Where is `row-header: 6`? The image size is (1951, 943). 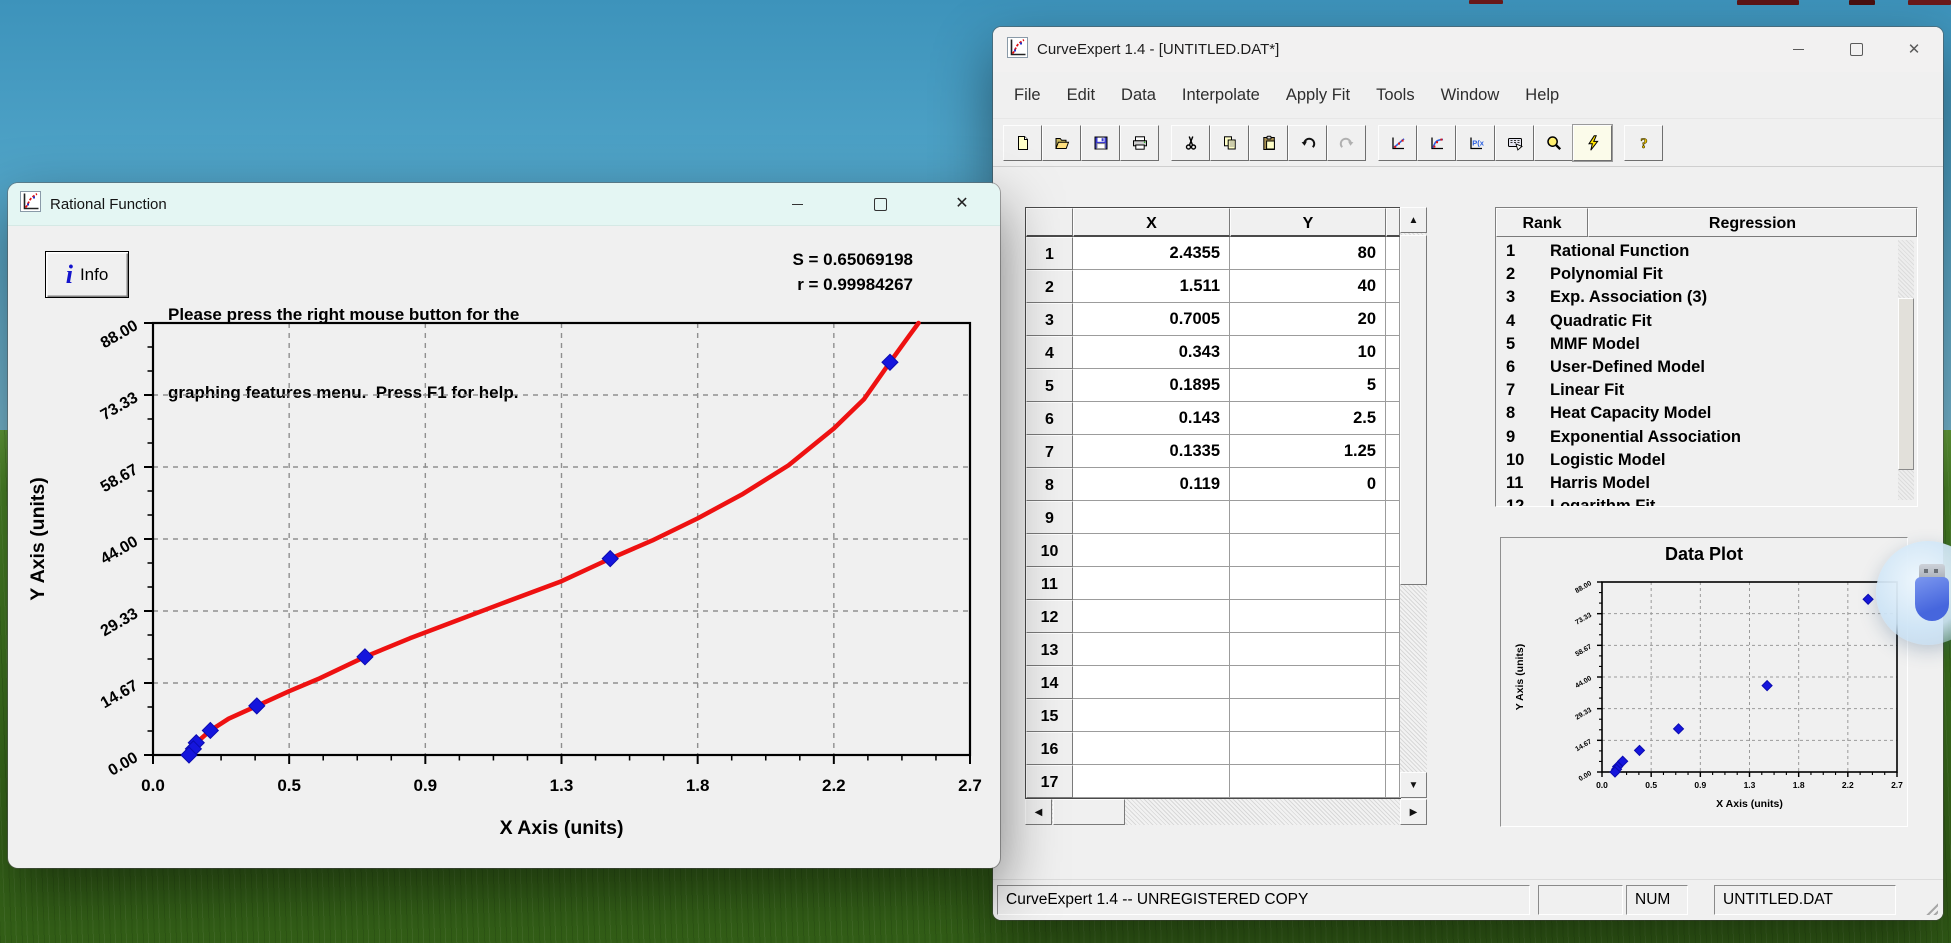 row-header: 6 is located at coordinates (1049, 418).